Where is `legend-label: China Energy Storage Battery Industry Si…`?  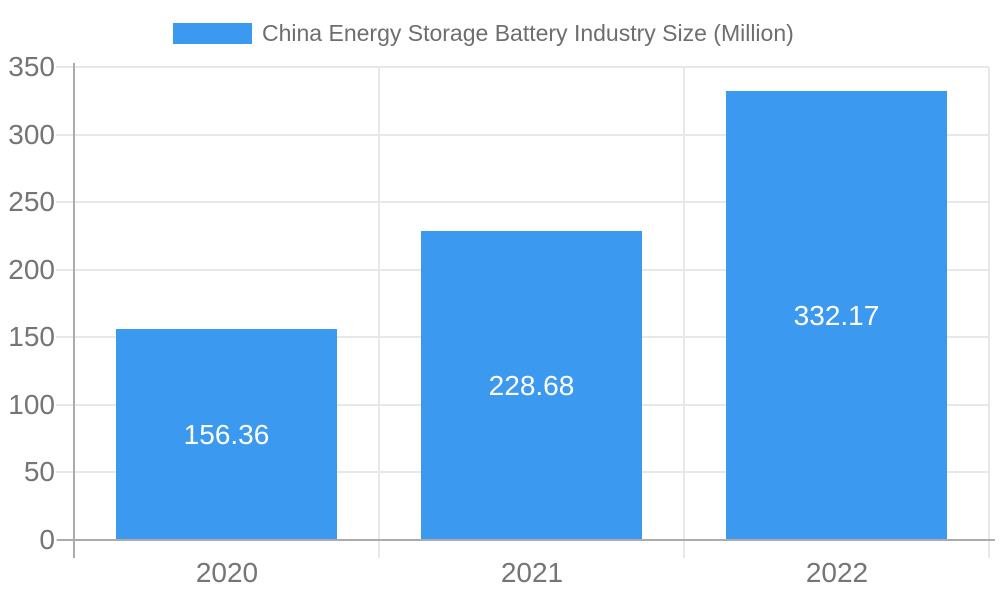
legend-label: China Energy Storage Battery Industry Si… is located at coordinates (528, 33).